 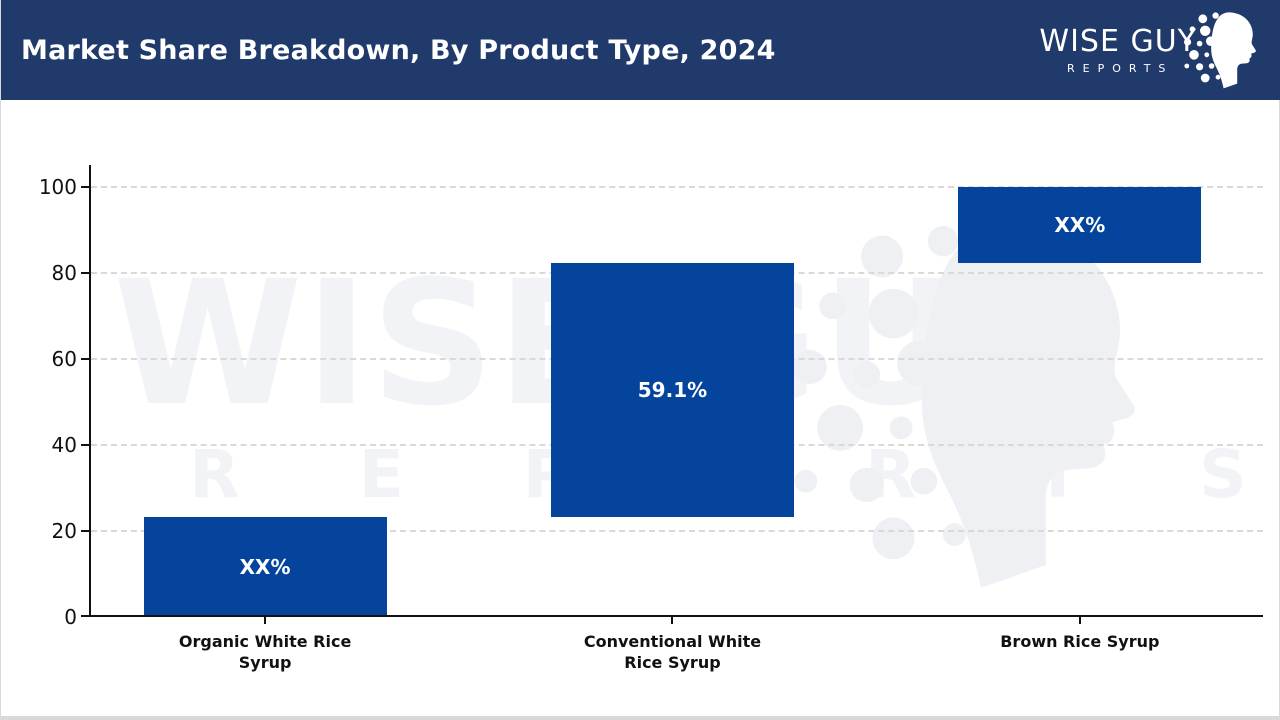 I want to click on bar-value-label-conventional-white-rice-syrup: 59.1%, so click(x=672, y=390).